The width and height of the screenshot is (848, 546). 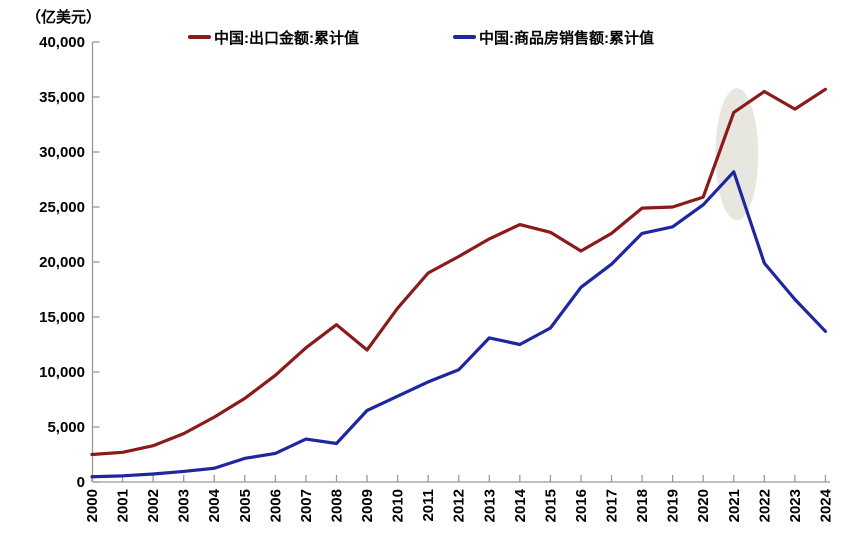 I want to click on y-axis-tick-label: 40,000, so click(x=62, y=42).